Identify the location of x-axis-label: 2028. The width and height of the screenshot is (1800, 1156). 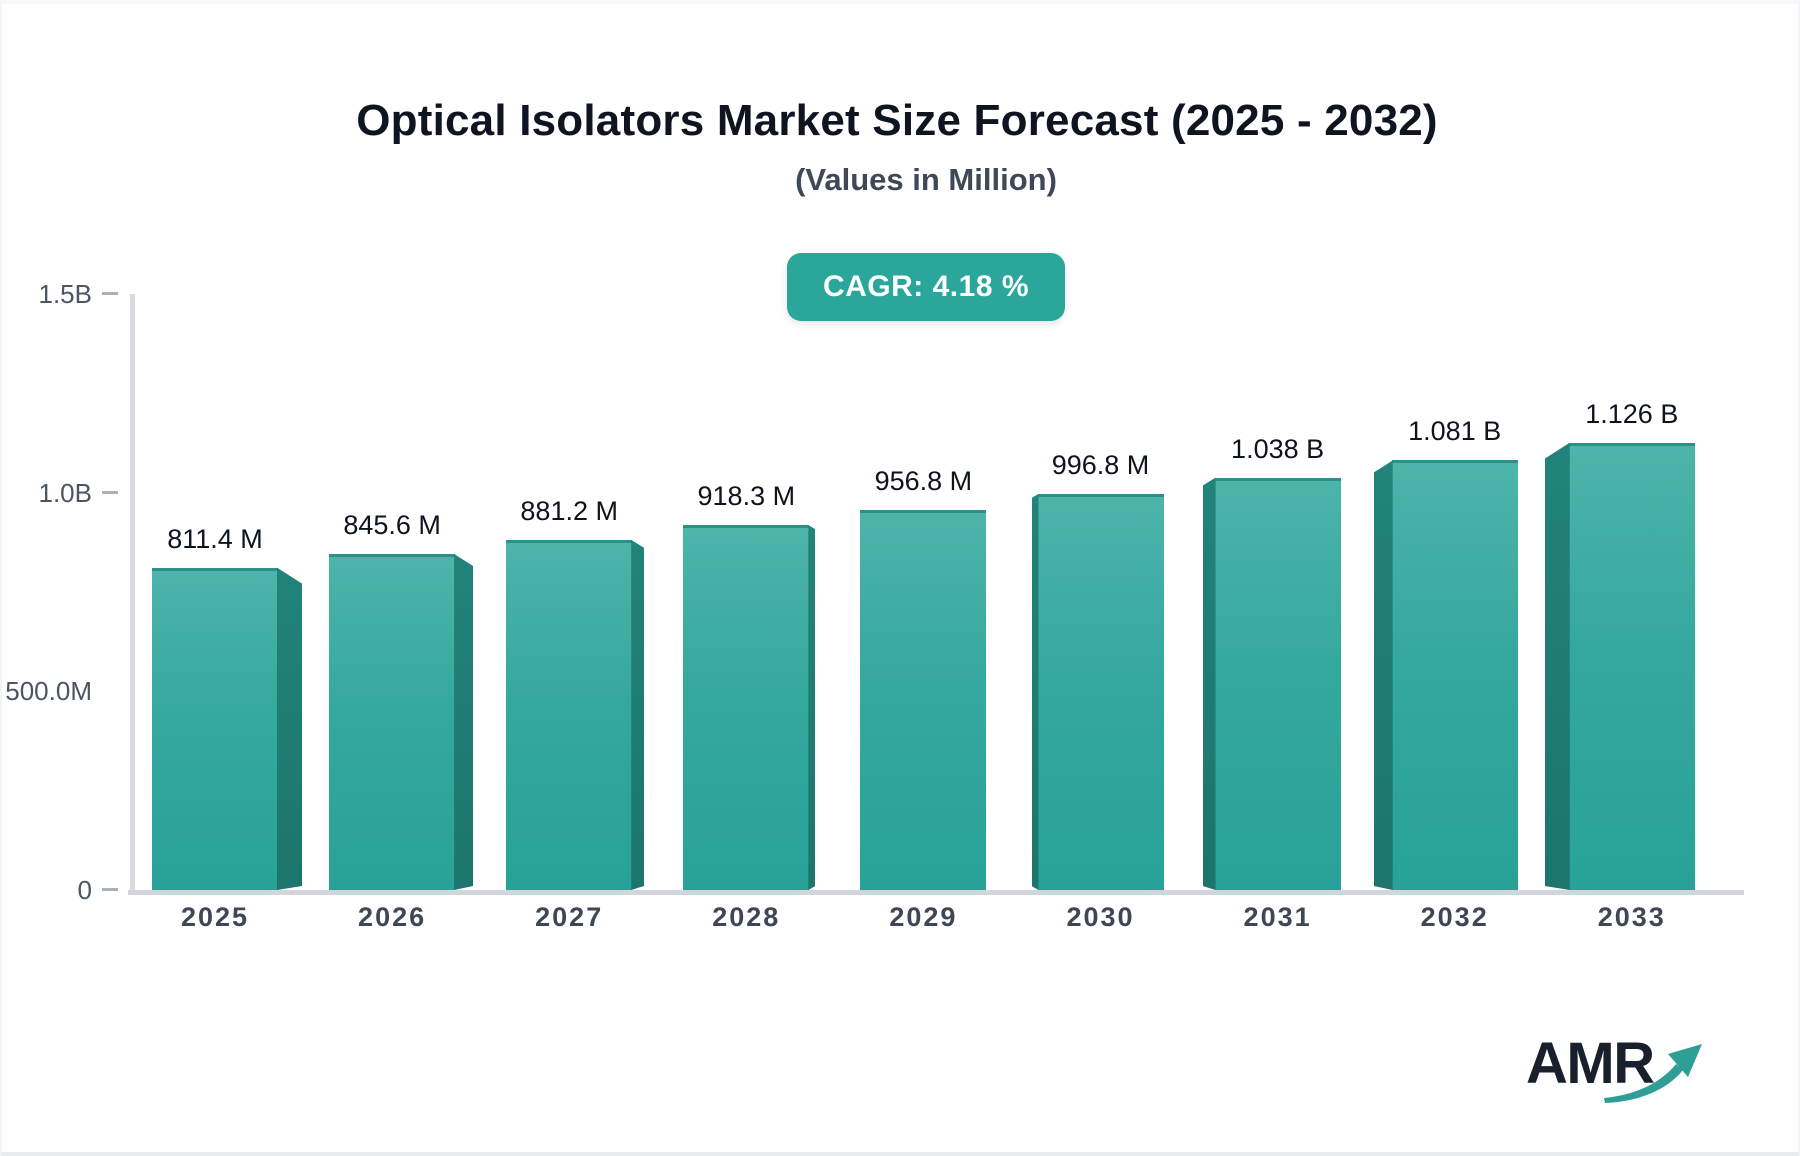
(746, 917).